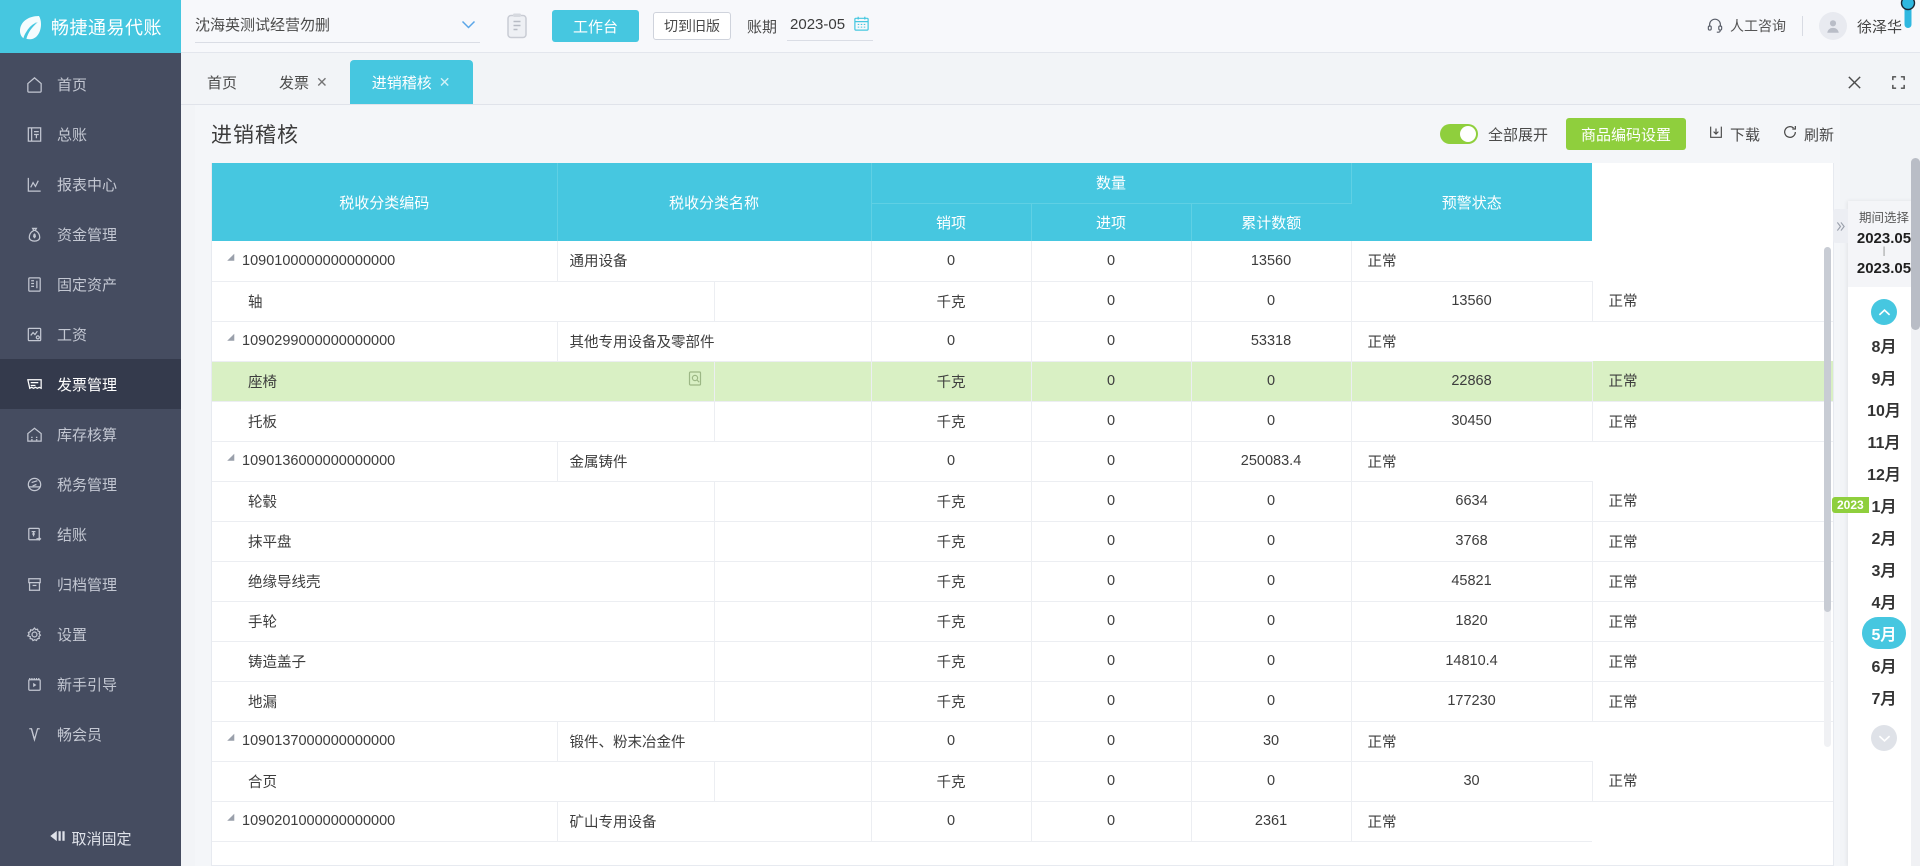 The width and height of the screenshot is (1920, 866). What do you see at coordinates (1808, 134) in the screenshot?
I see `refresh-button: 刷新` at bounding box center [1808, 134].